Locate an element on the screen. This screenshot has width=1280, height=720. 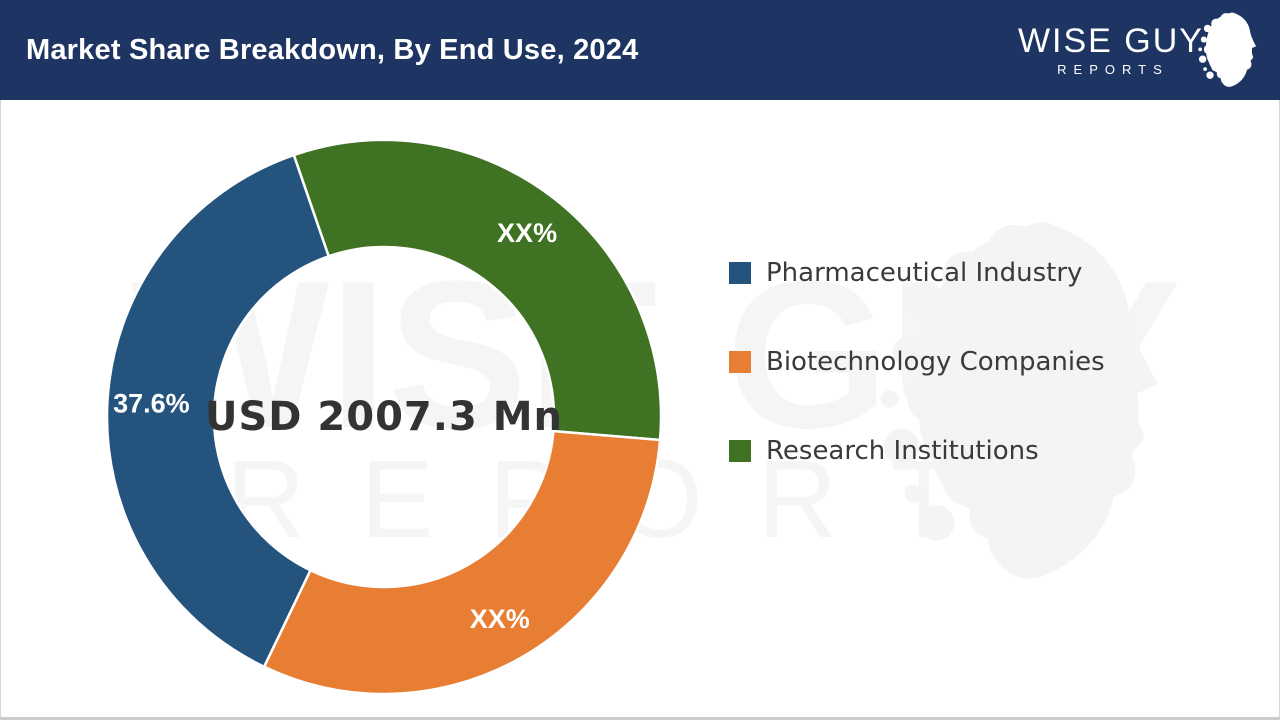
legend-item-biotechnology-companies: Biotechnology Companies is located at coordinates (917, 362).